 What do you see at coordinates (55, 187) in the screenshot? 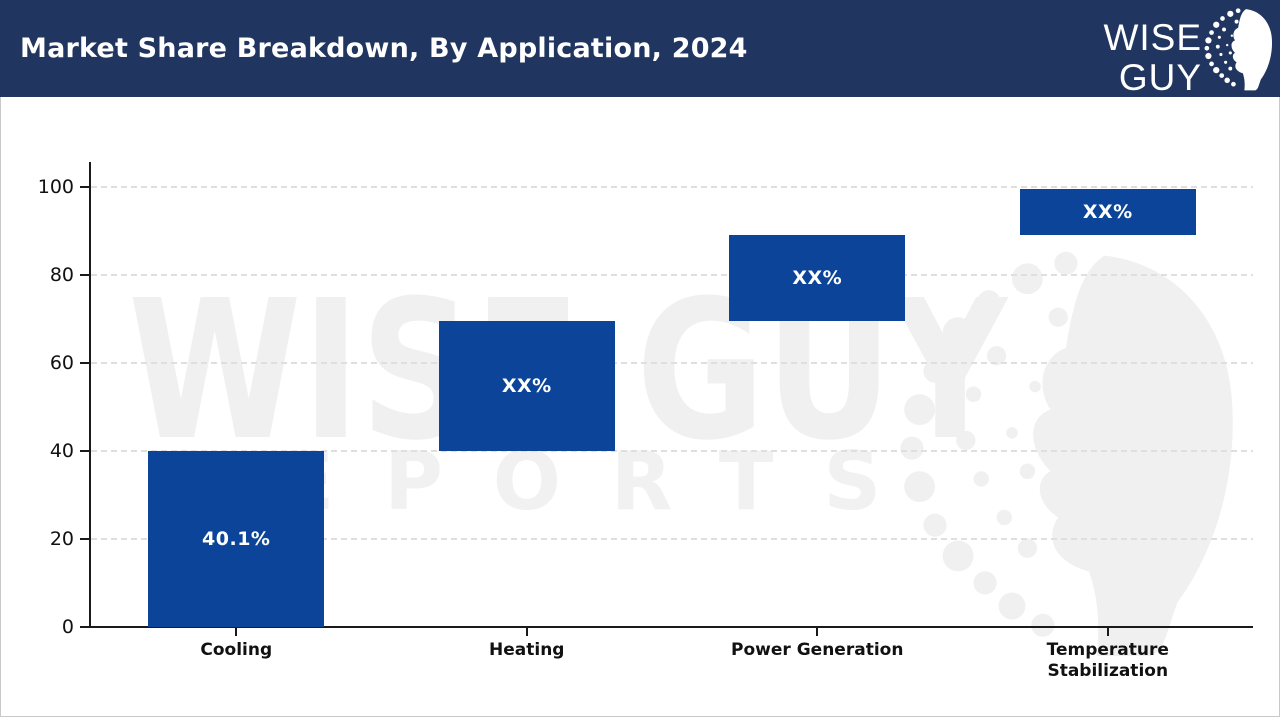
I see `y-tick-label: 100` at bounding box center [55, 187].